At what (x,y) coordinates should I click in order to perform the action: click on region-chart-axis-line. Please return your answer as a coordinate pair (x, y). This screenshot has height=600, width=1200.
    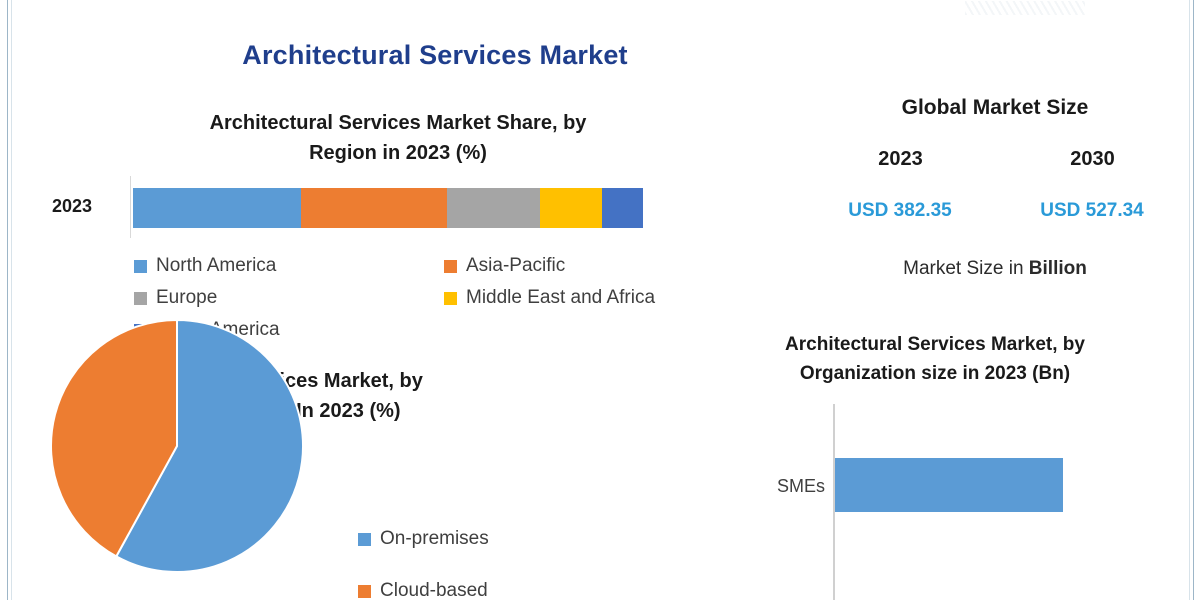
    Looking at the image, I should click on (130, 207).